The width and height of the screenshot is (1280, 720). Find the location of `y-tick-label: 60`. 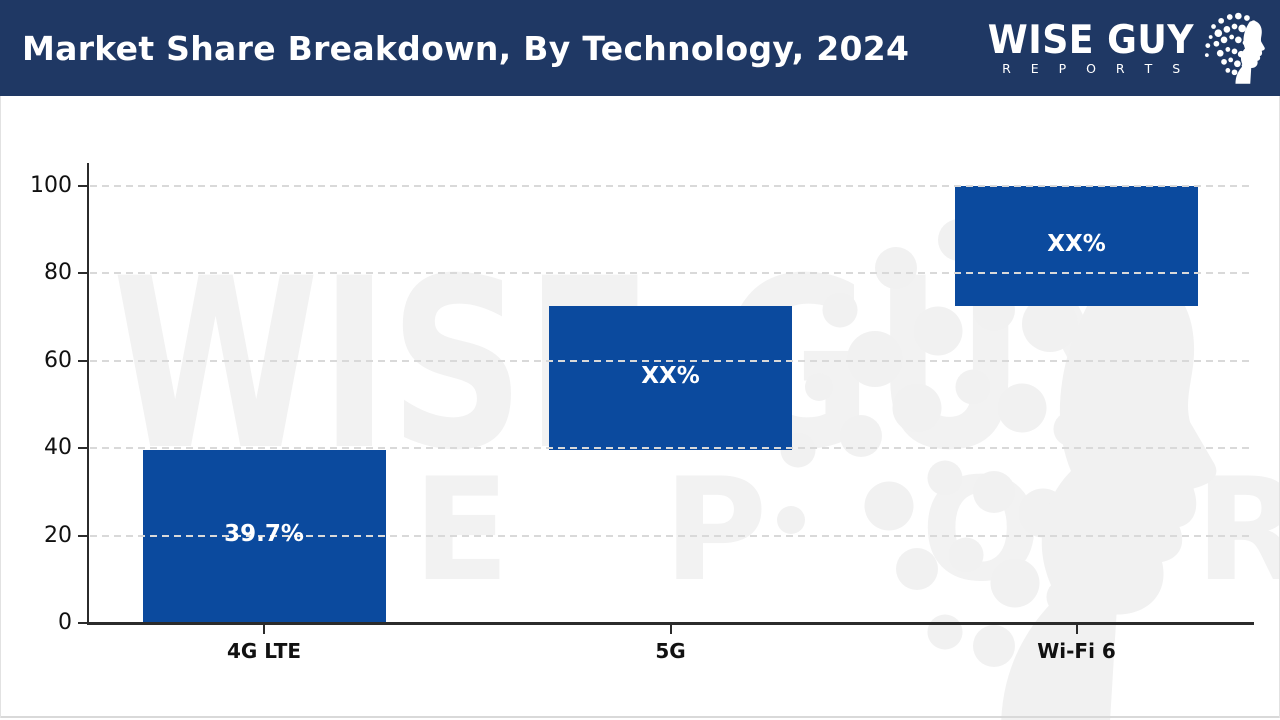

y-tick-label: 60 is located at coordinates (58, 360).